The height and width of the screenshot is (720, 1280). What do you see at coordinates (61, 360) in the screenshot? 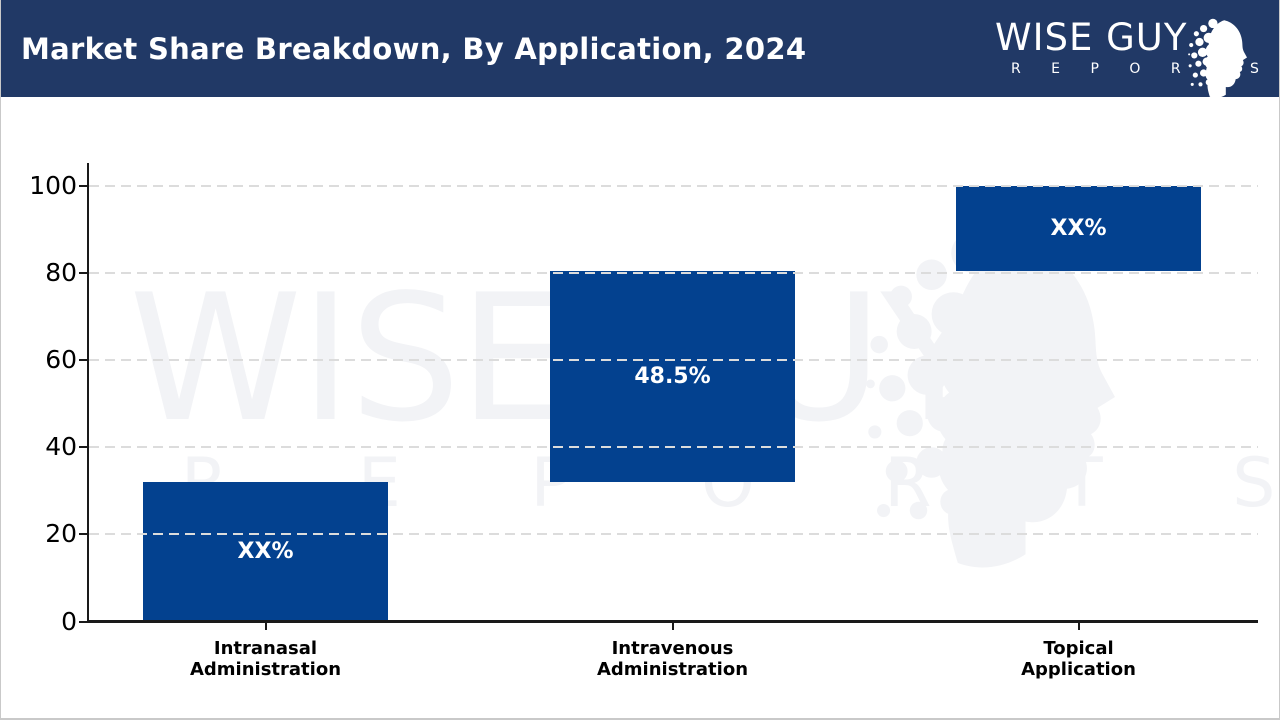
I see `y-tick-label: 60` at bounding box center [61, 360].